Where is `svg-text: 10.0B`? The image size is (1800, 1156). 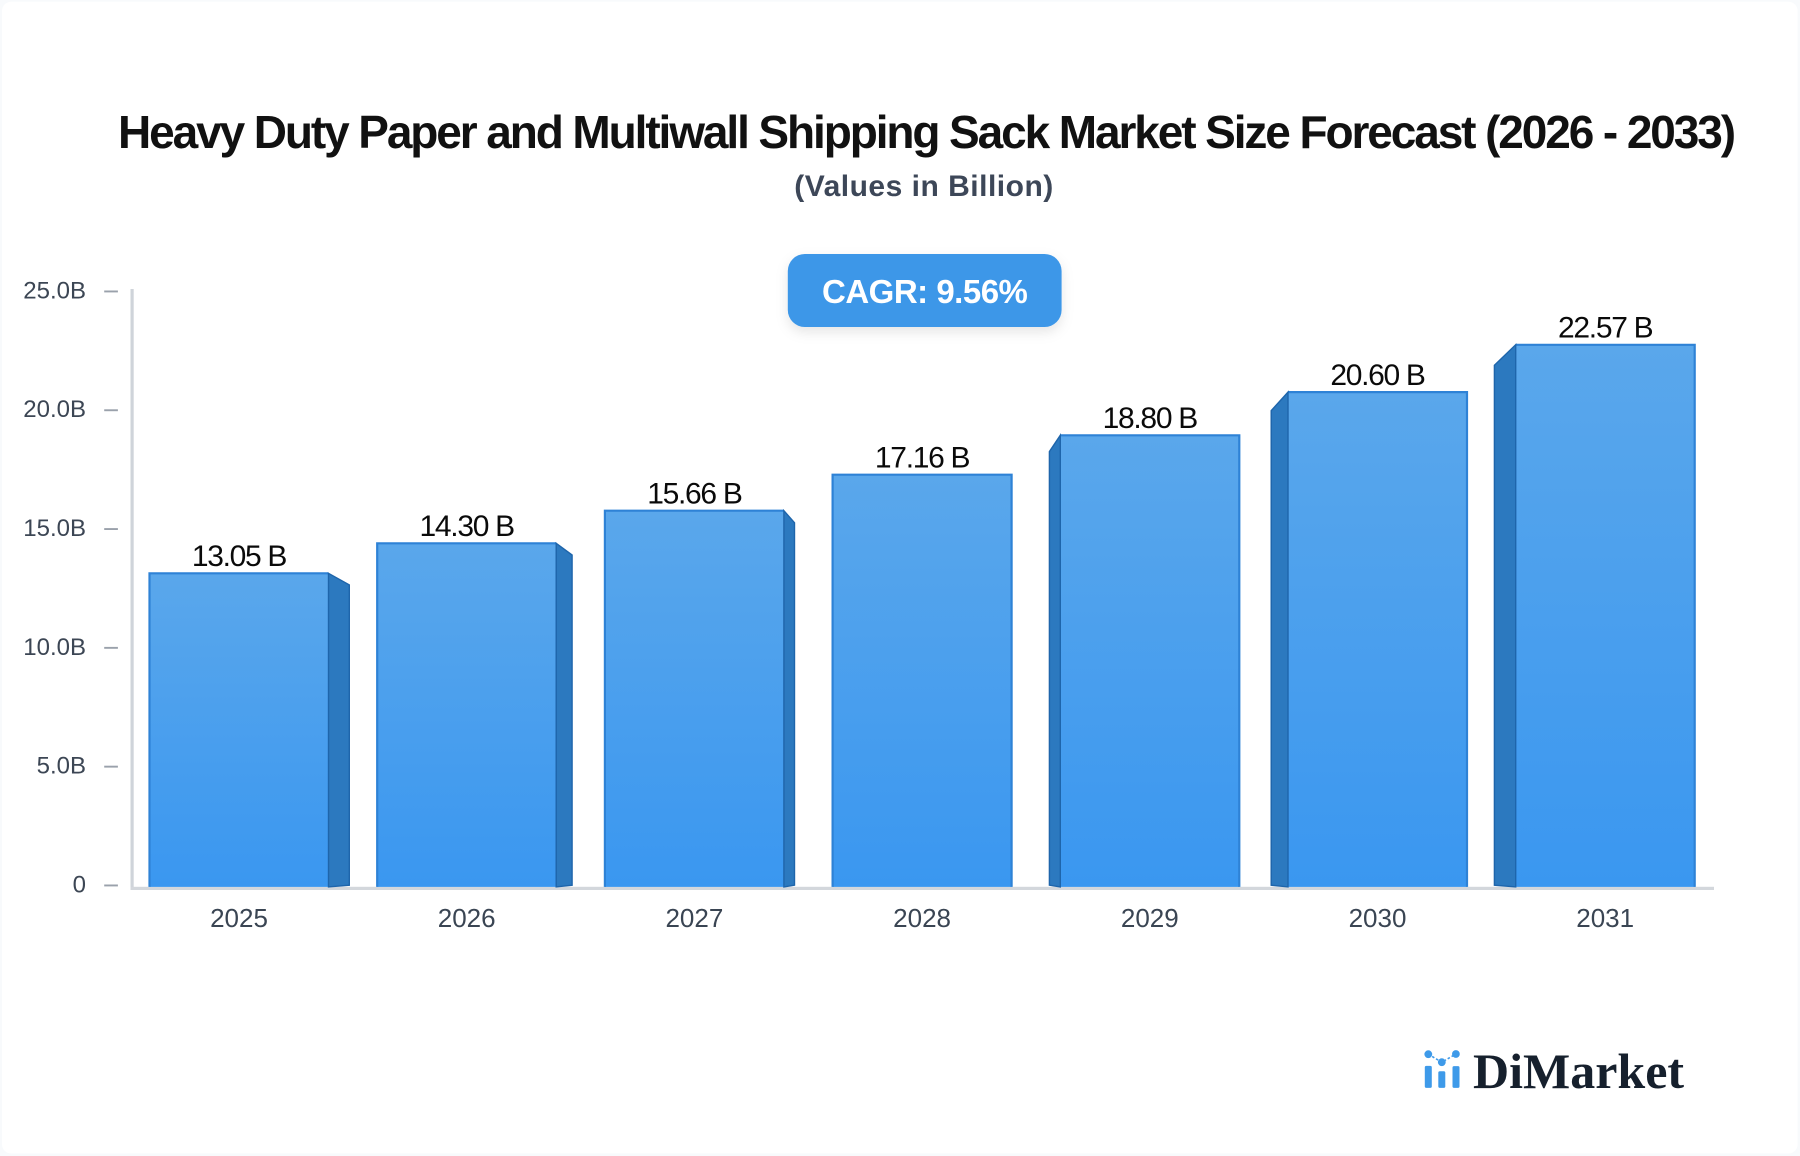
svg-text: 10.0B is located at coordinates (54, 647).